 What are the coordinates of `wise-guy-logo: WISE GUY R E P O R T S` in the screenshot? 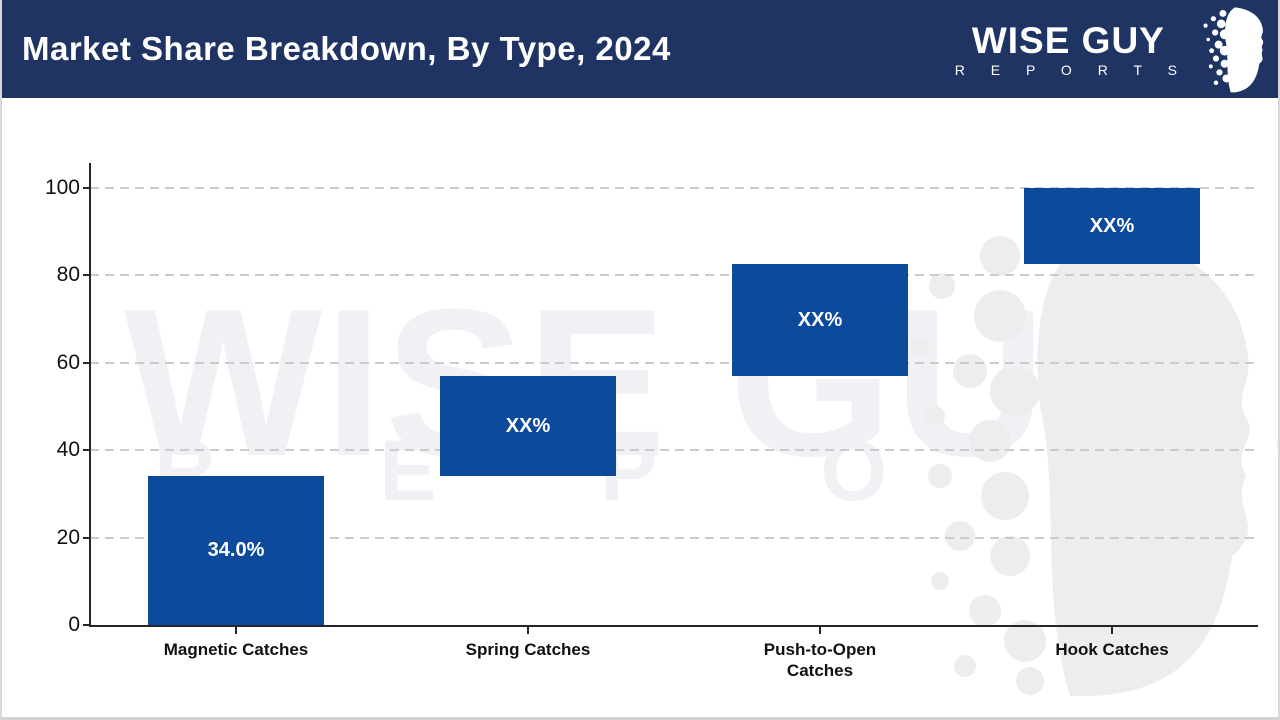 It's located at (1108, 49).